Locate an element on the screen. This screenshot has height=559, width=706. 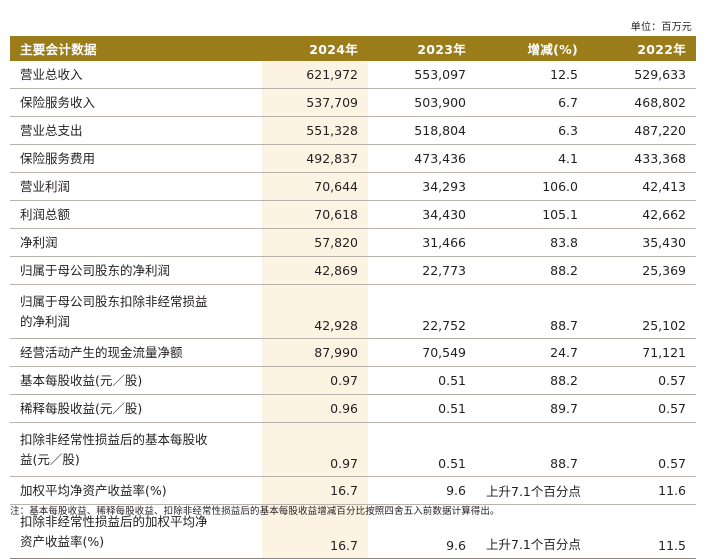
cell-y2024: 70,618 is located at coordinates (315, 214).